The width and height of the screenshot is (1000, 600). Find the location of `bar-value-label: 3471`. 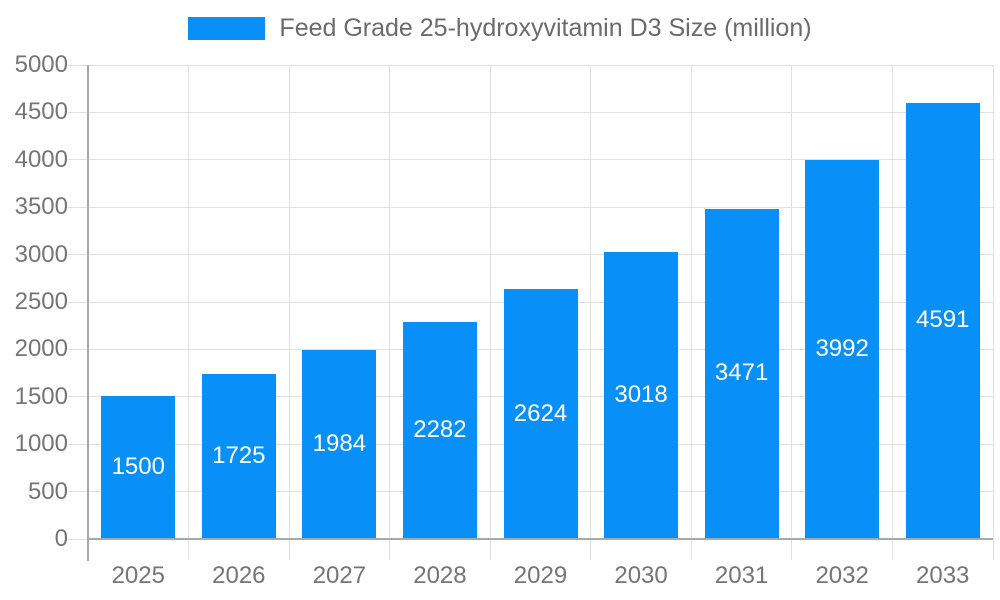

bar-value-label: 3471 is located at coordinates (741, 373).